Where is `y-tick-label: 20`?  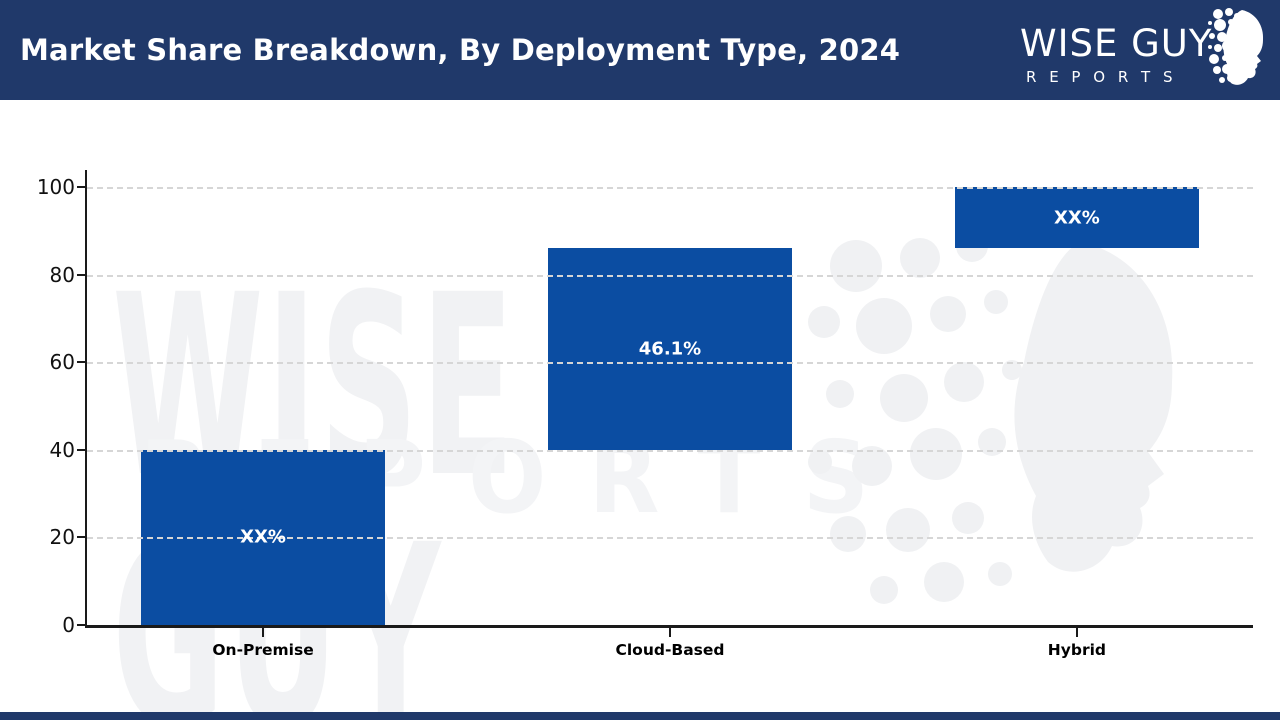
y-tick-label: 20 is located at coordinates (62, 537).